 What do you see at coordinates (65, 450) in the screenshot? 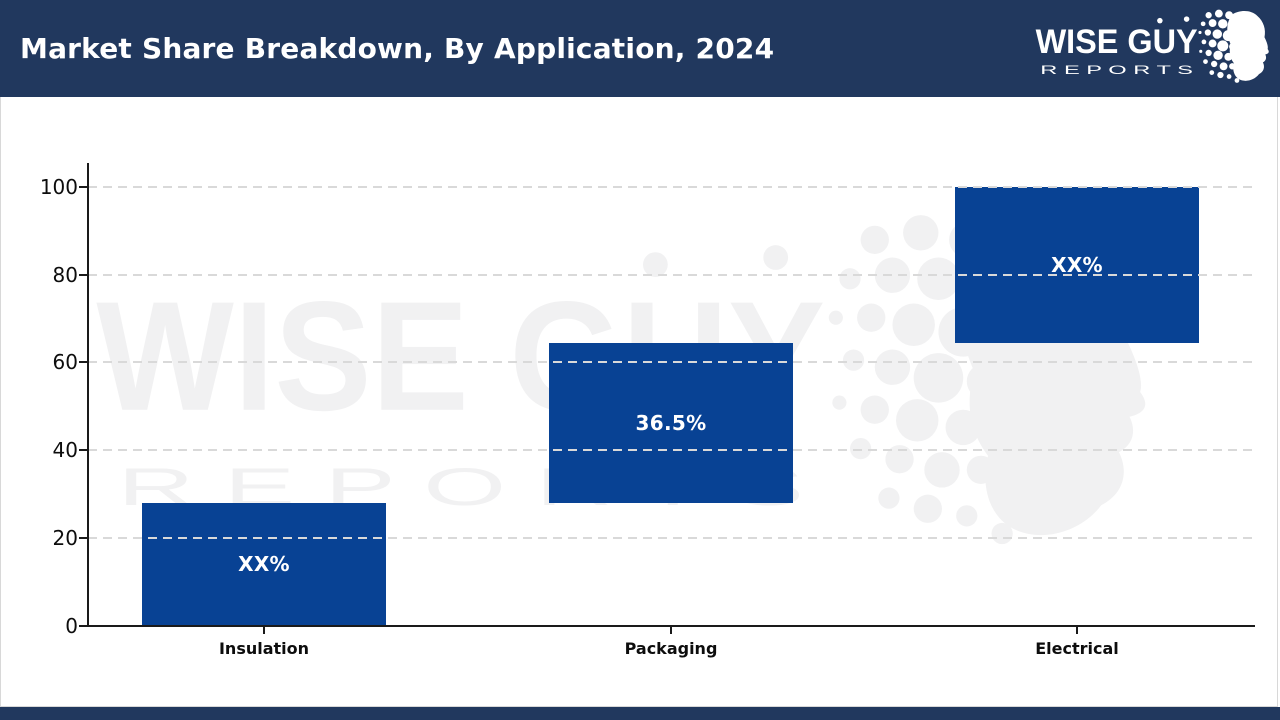
I see `y-tick-label: 40` at bounding box center [65, 450].